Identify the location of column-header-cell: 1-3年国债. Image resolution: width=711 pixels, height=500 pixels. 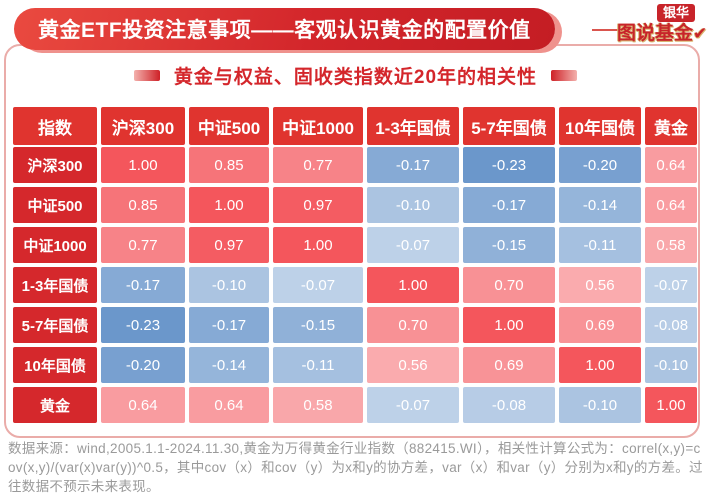
(413, 126).